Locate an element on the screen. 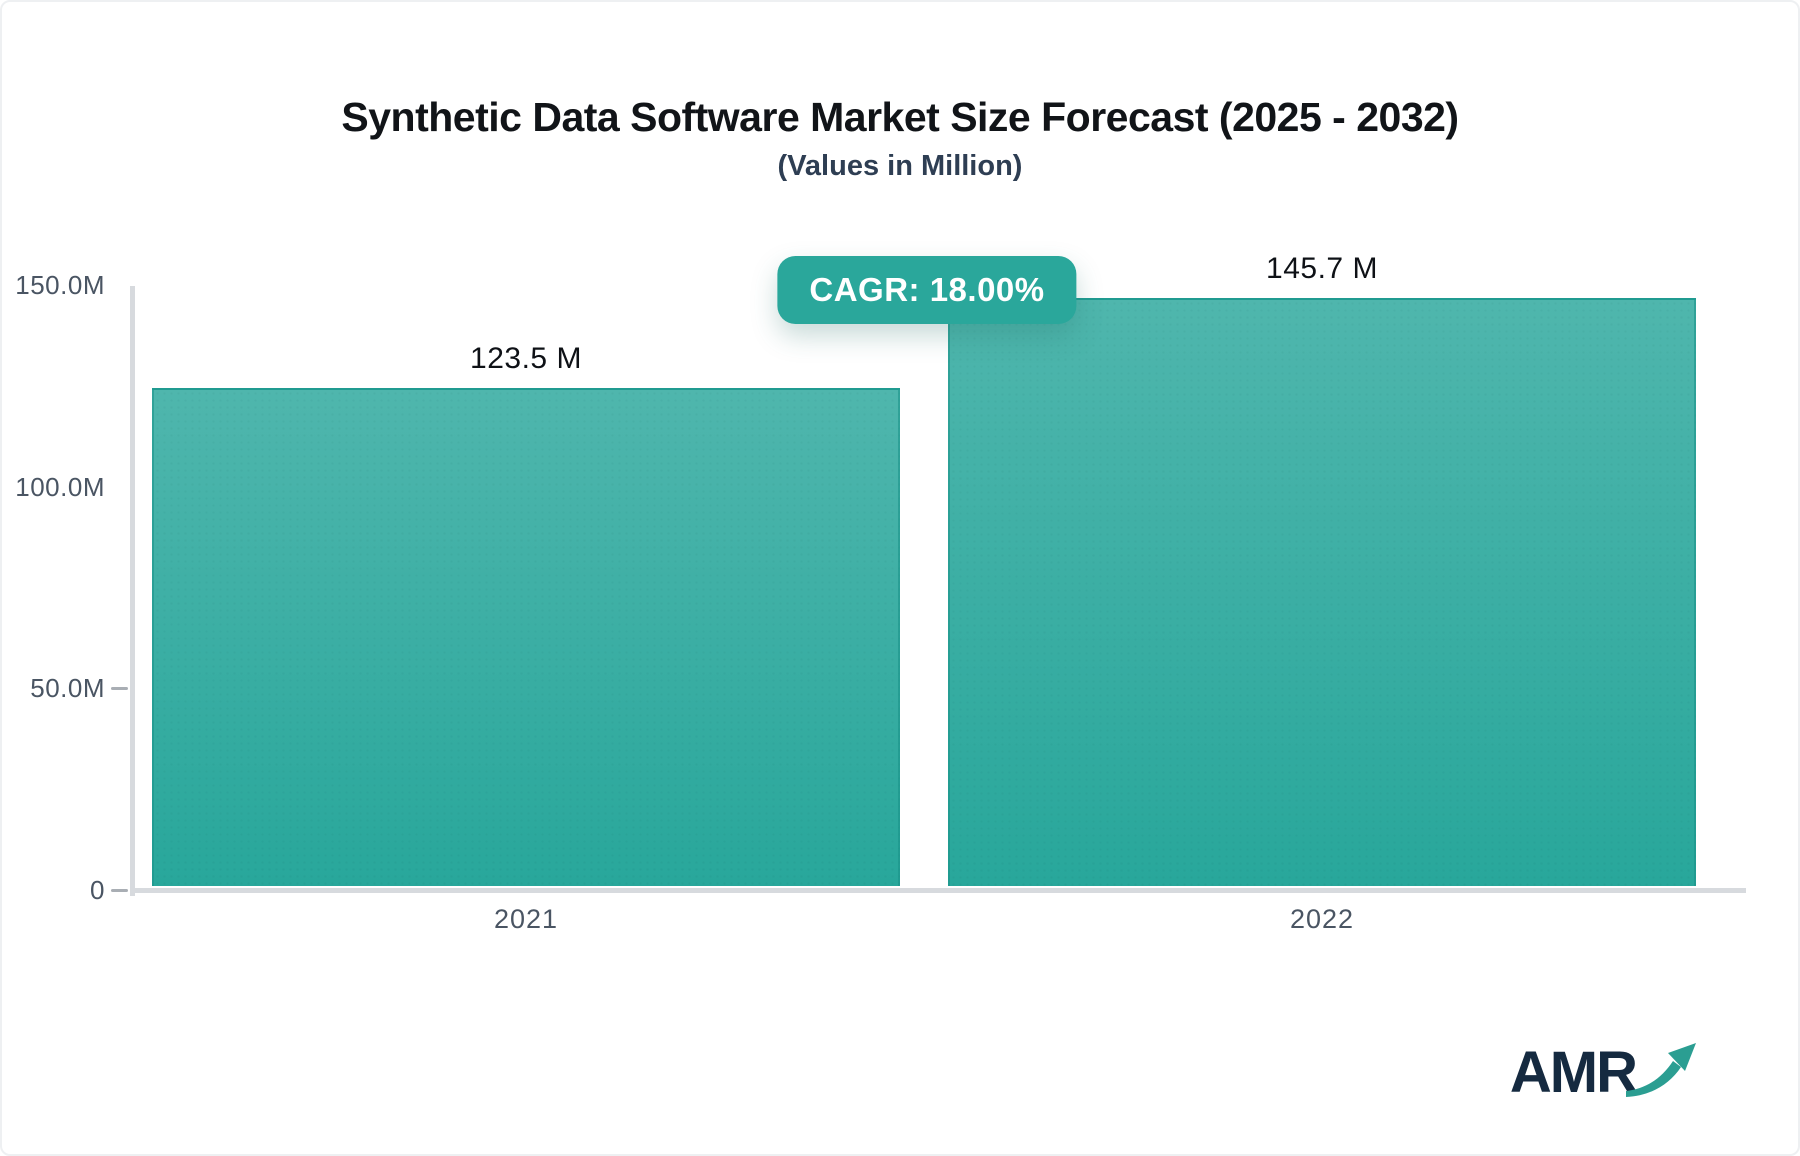 The height and width of the screenshot is (1156, 1800). bar-value-label-2022: 145.7 M is located at coordinates (1322, 268).